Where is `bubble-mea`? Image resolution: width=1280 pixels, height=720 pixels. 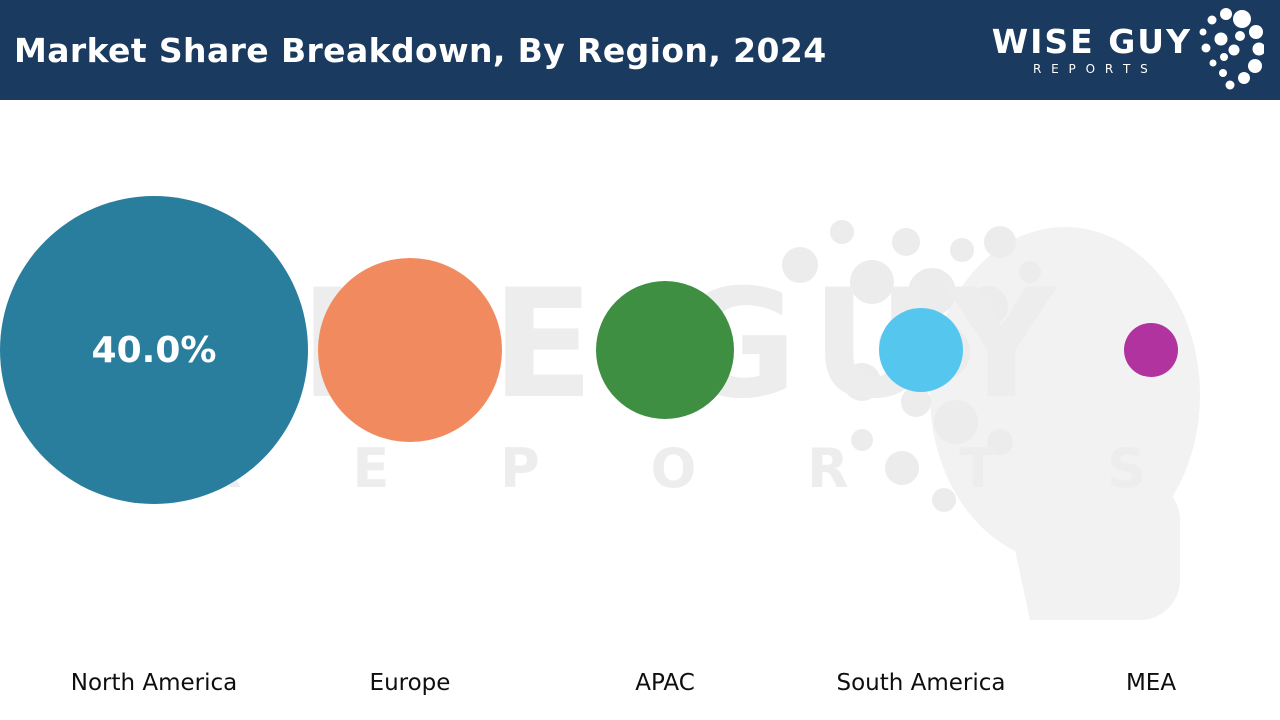
bubble-mea is located at coordinates (1151, 350).